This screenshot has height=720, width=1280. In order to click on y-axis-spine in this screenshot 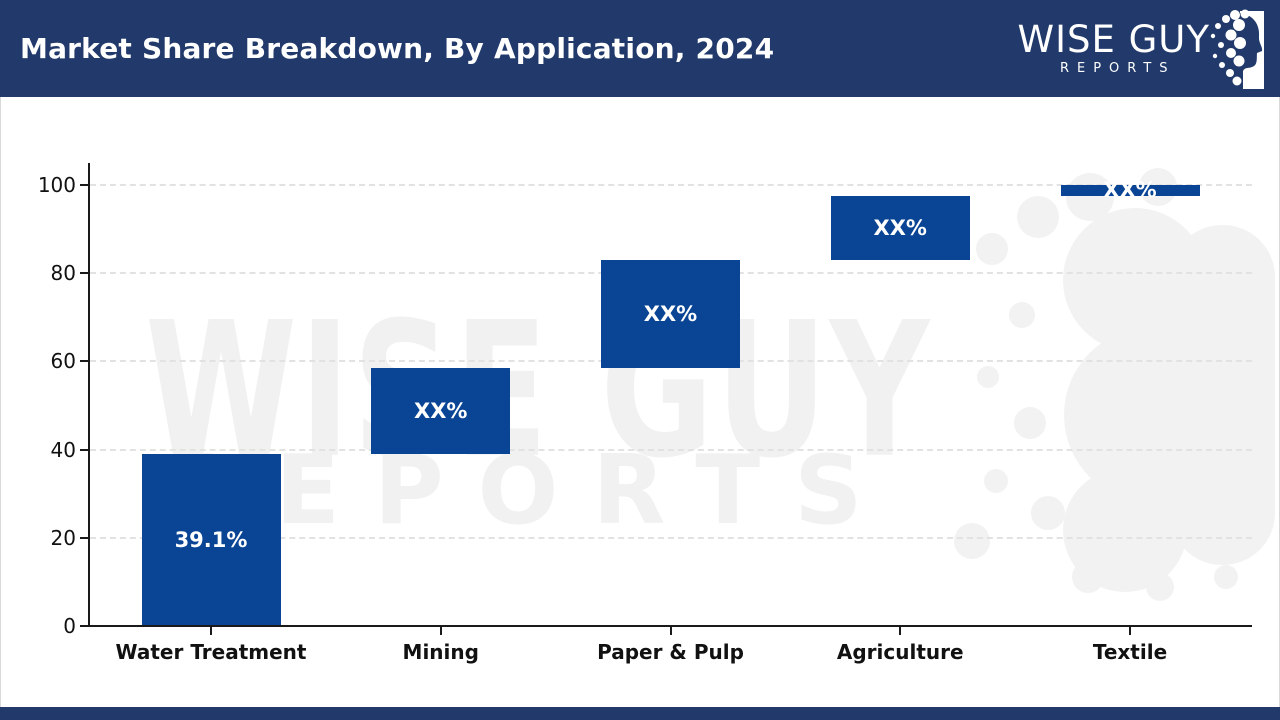, I will do `click(89, 395)`.